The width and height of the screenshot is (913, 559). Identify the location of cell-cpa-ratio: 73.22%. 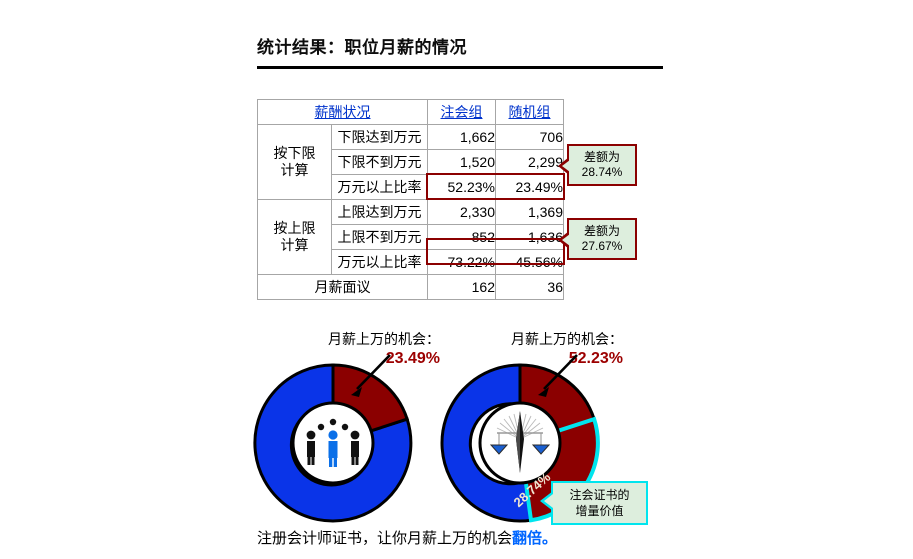
(461, 262).